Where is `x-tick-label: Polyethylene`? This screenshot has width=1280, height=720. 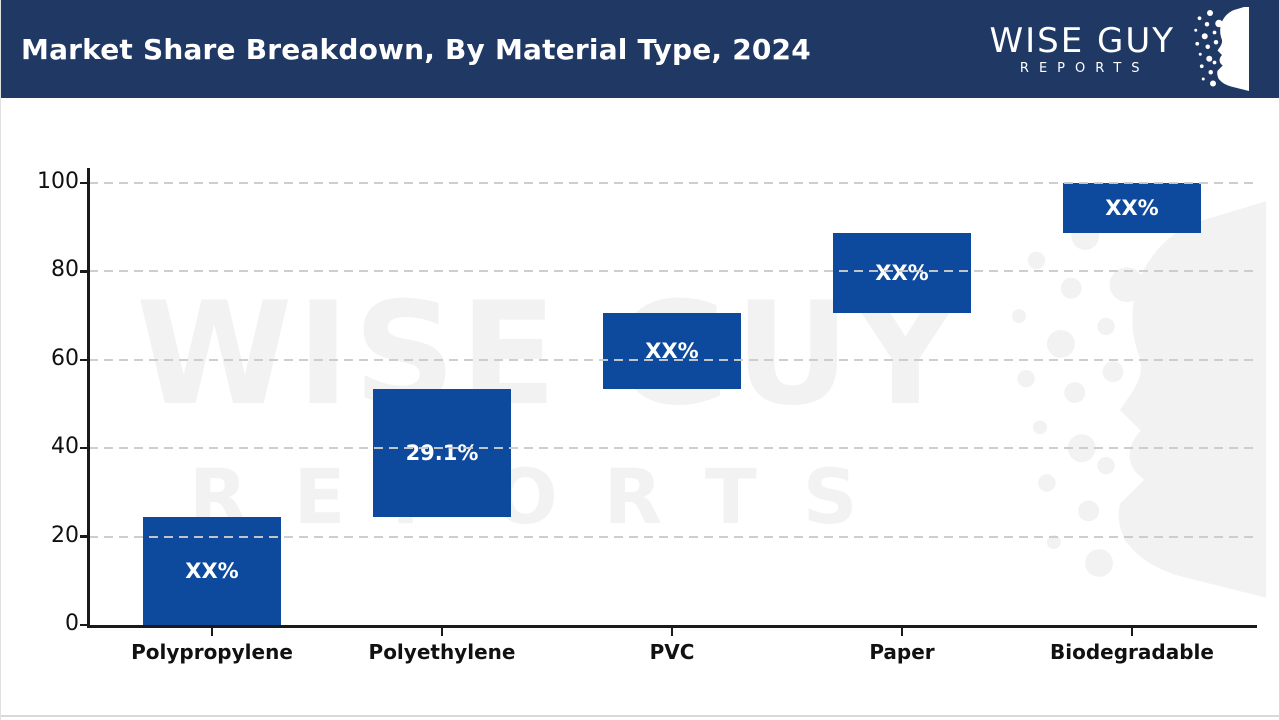 x-tick-label: Polyethylene is located at coordinates (442, 652).